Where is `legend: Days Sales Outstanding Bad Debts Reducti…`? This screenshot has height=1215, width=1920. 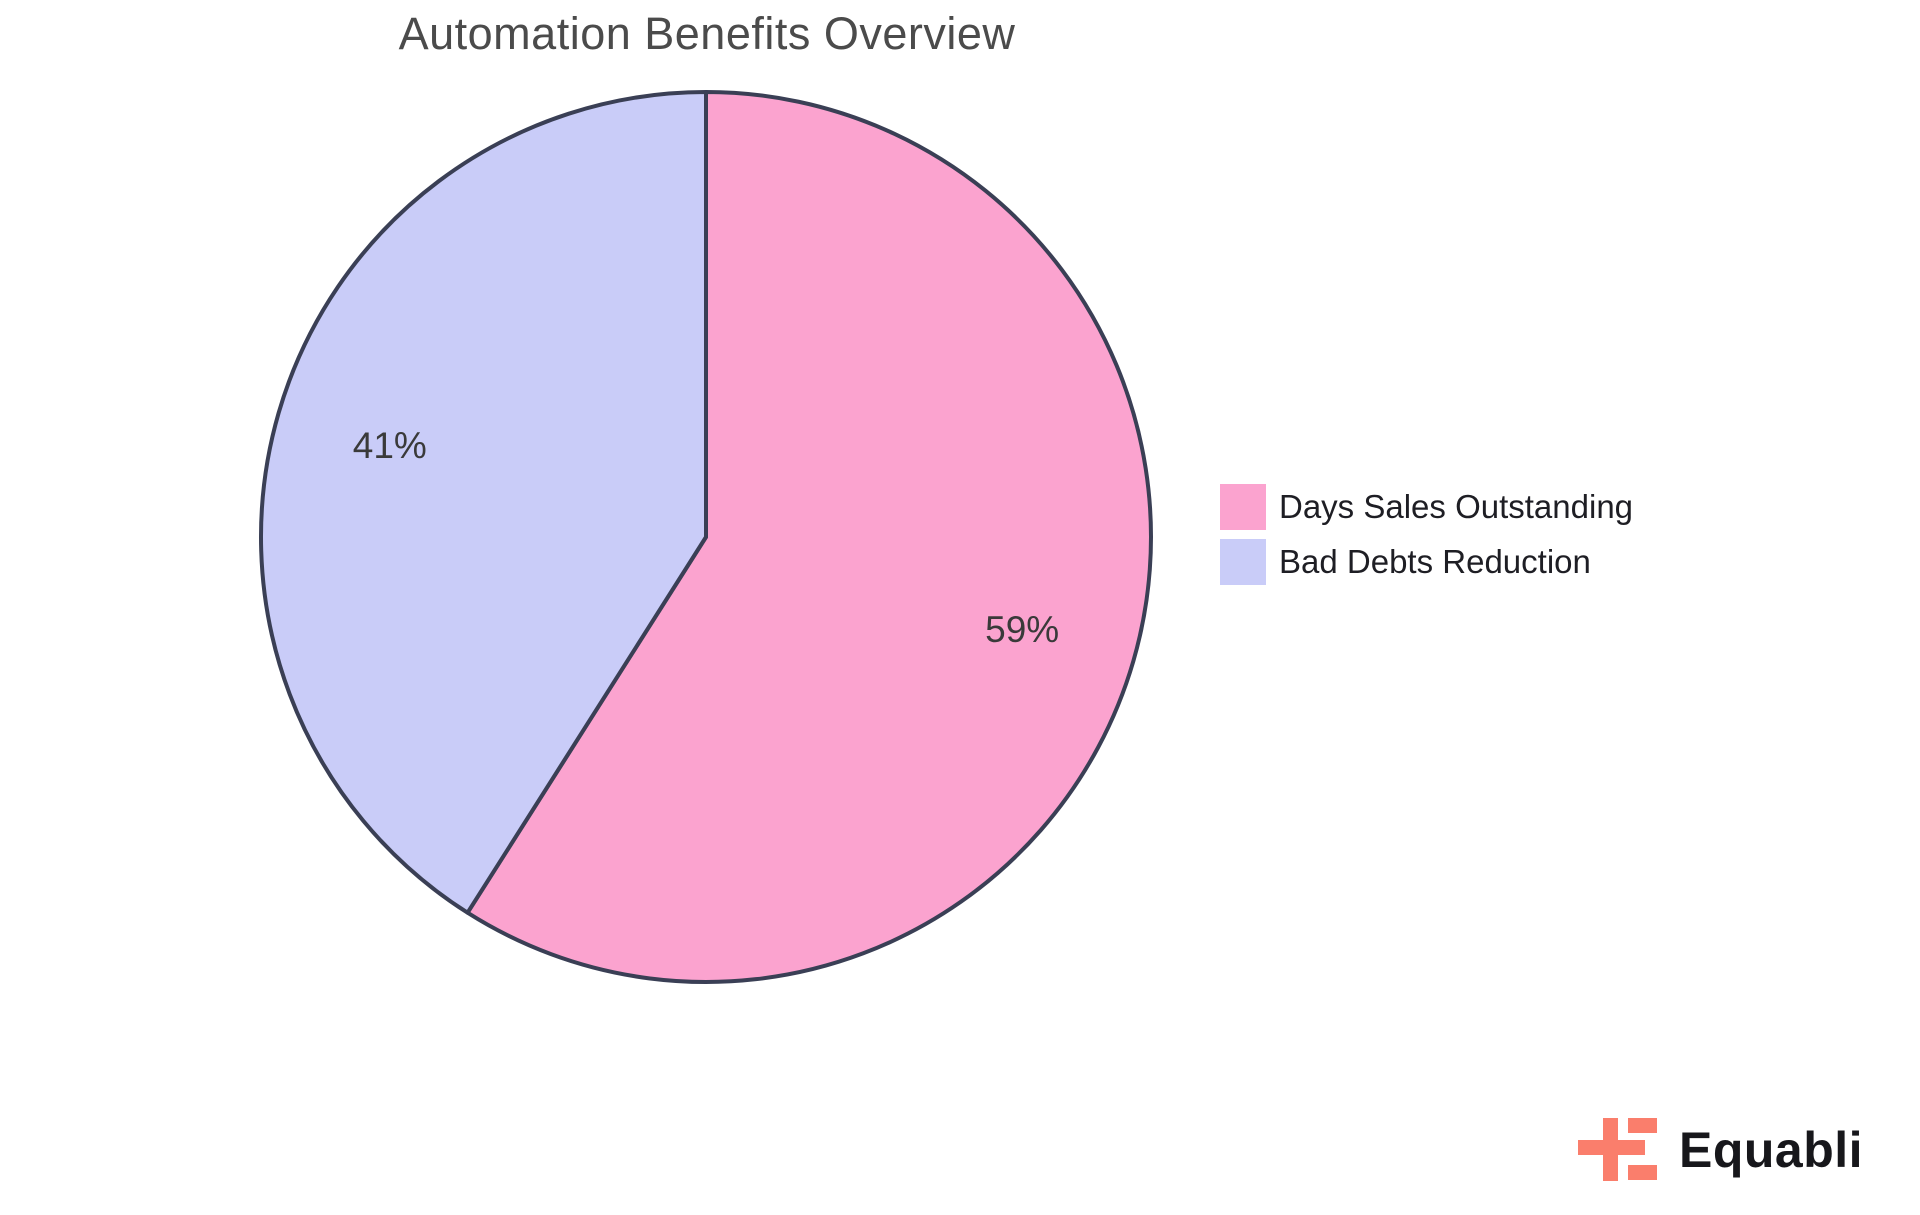
legend: Days Sales Outstanding Bad Debts Reducti… is located at coordinates (1426, 539).